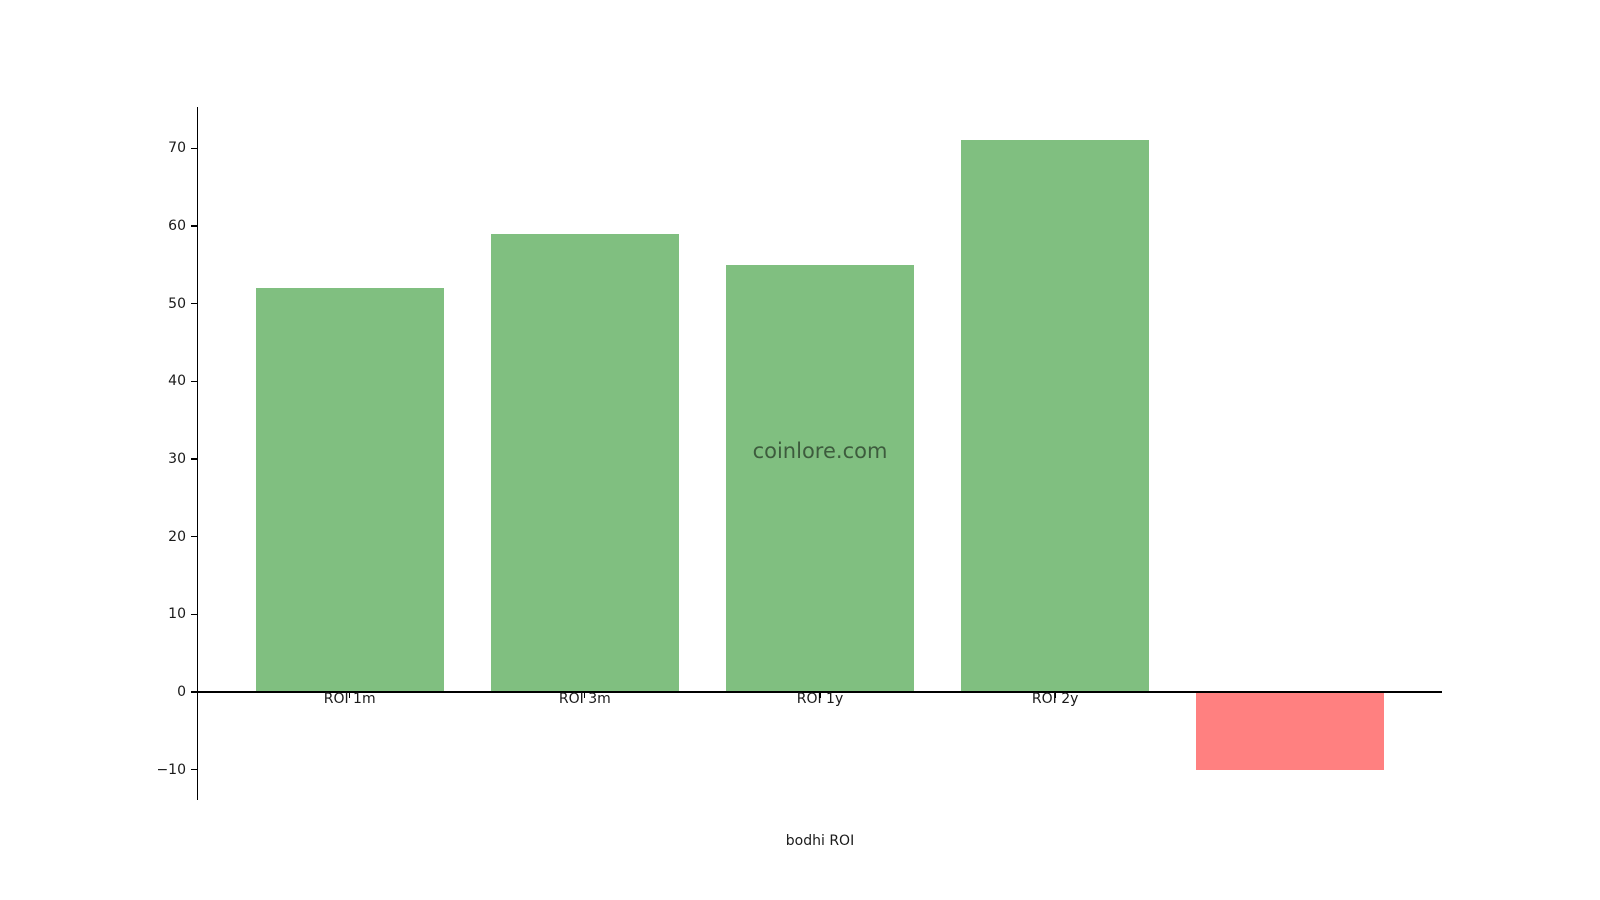  Describe the element at coordinates (177, 614) in the screenshot. I see `y-tick-label: 10` at that location.